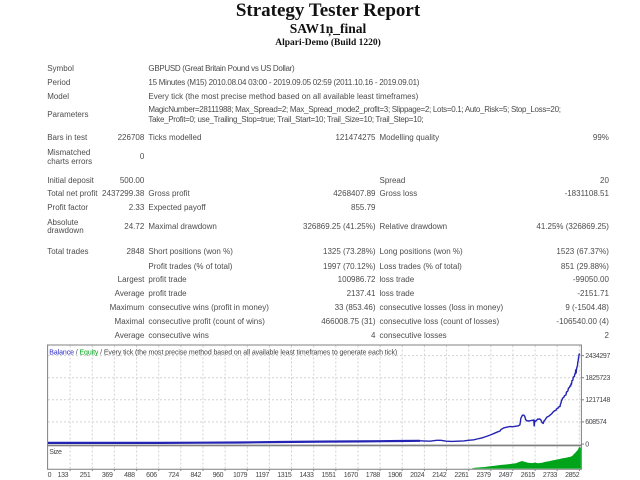 The image size is (640, 480). Describe the element at coordinates (151, 475) in the screenshot. I see `svg-text: 606` at that location.